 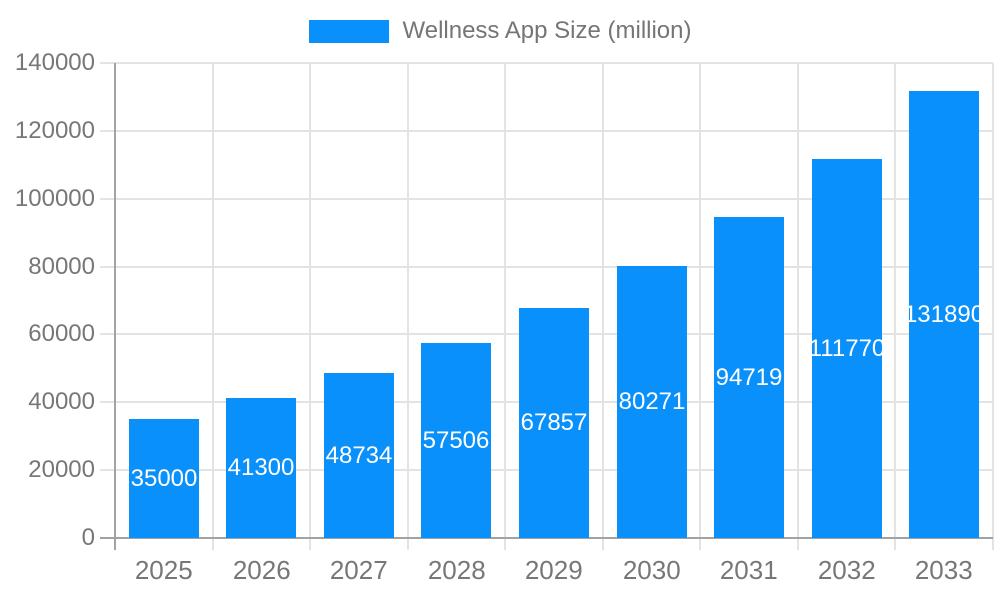 I want to click on bar-value-label: 35000, so click(x=164, y=478).